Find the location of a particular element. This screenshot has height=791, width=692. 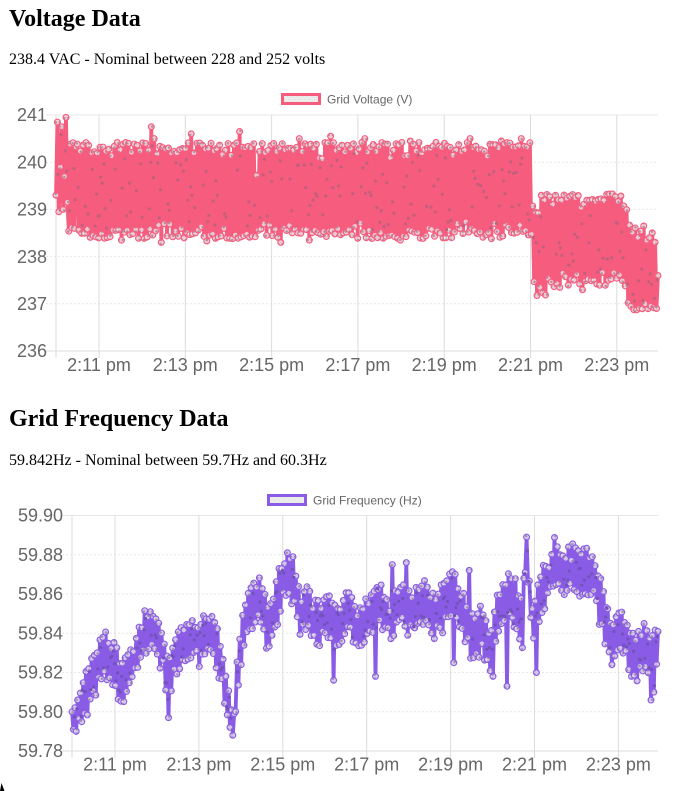

svg-text: Grid Frequency (Hz) is located at coordinates (367, 501).